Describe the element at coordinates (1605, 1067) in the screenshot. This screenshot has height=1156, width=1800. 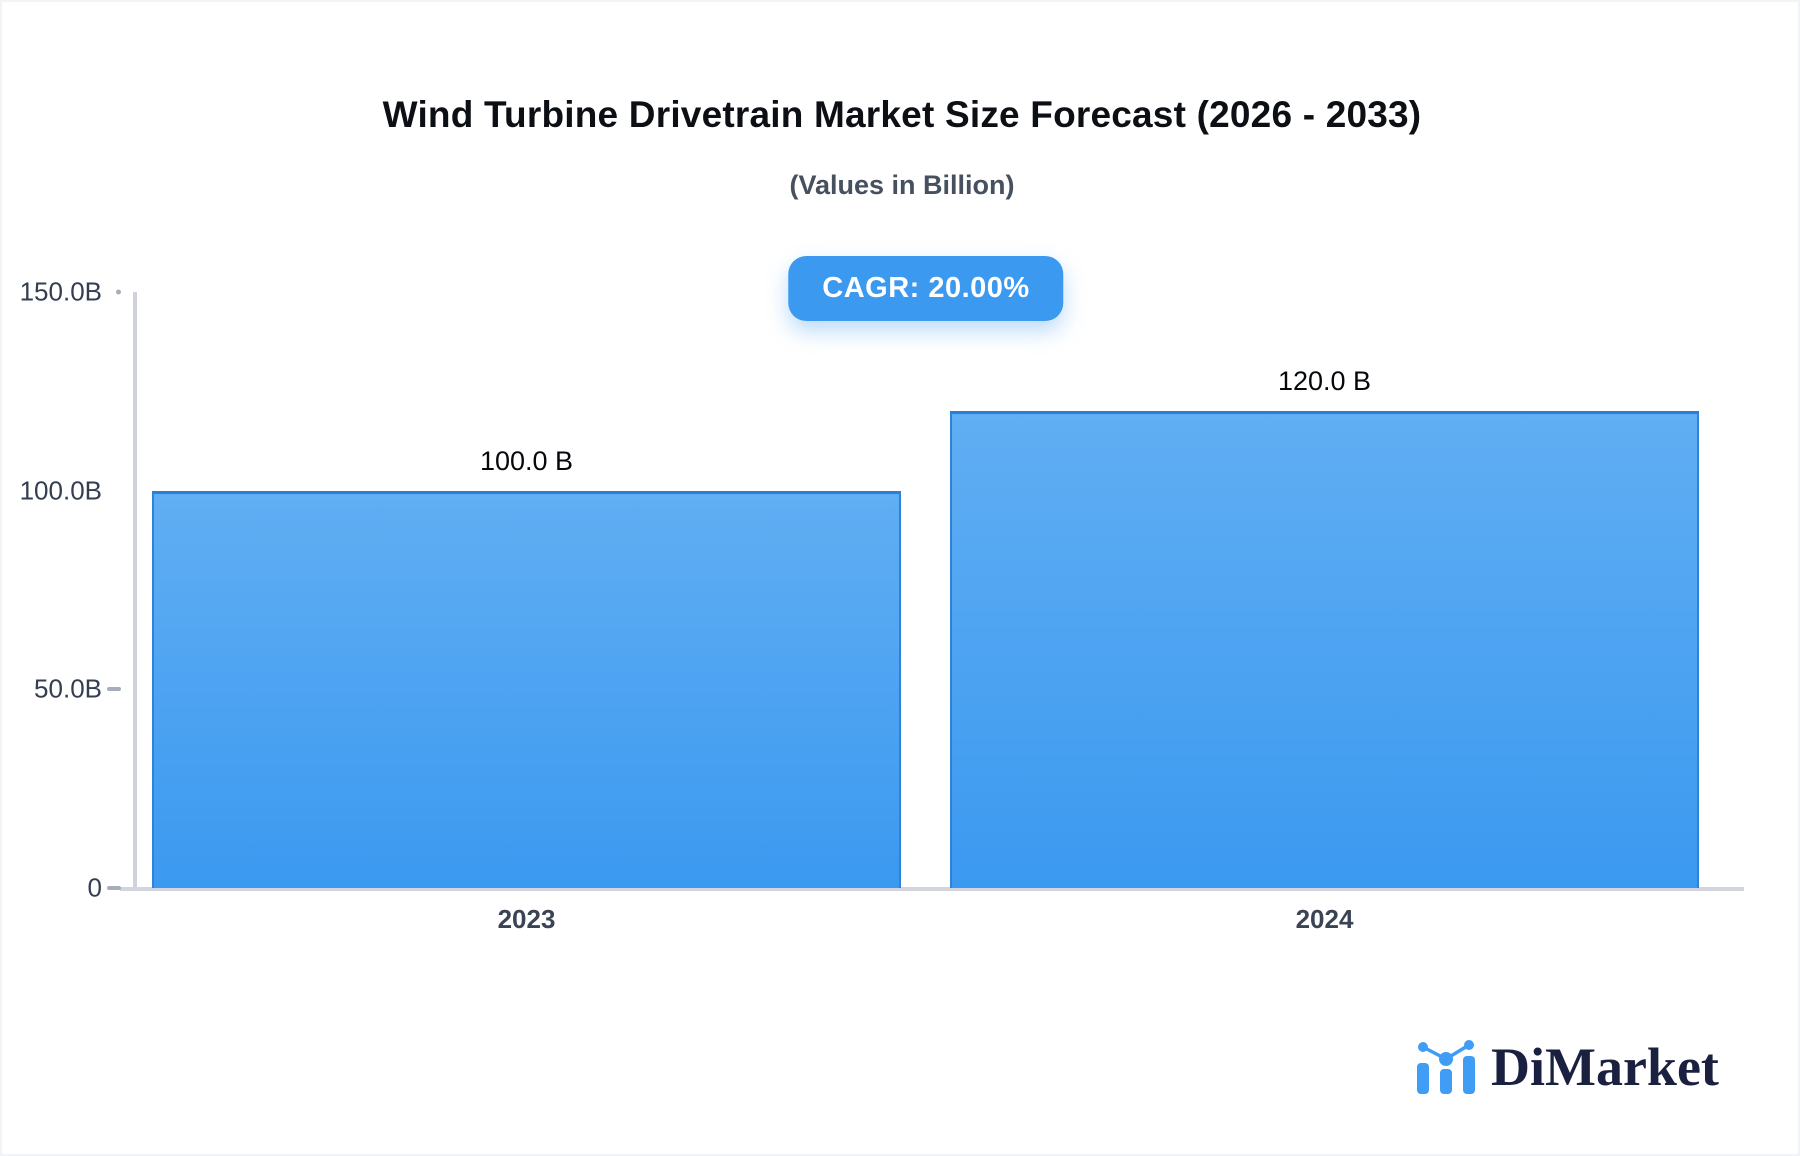
I see `logo-text: DiMarket` at that location.